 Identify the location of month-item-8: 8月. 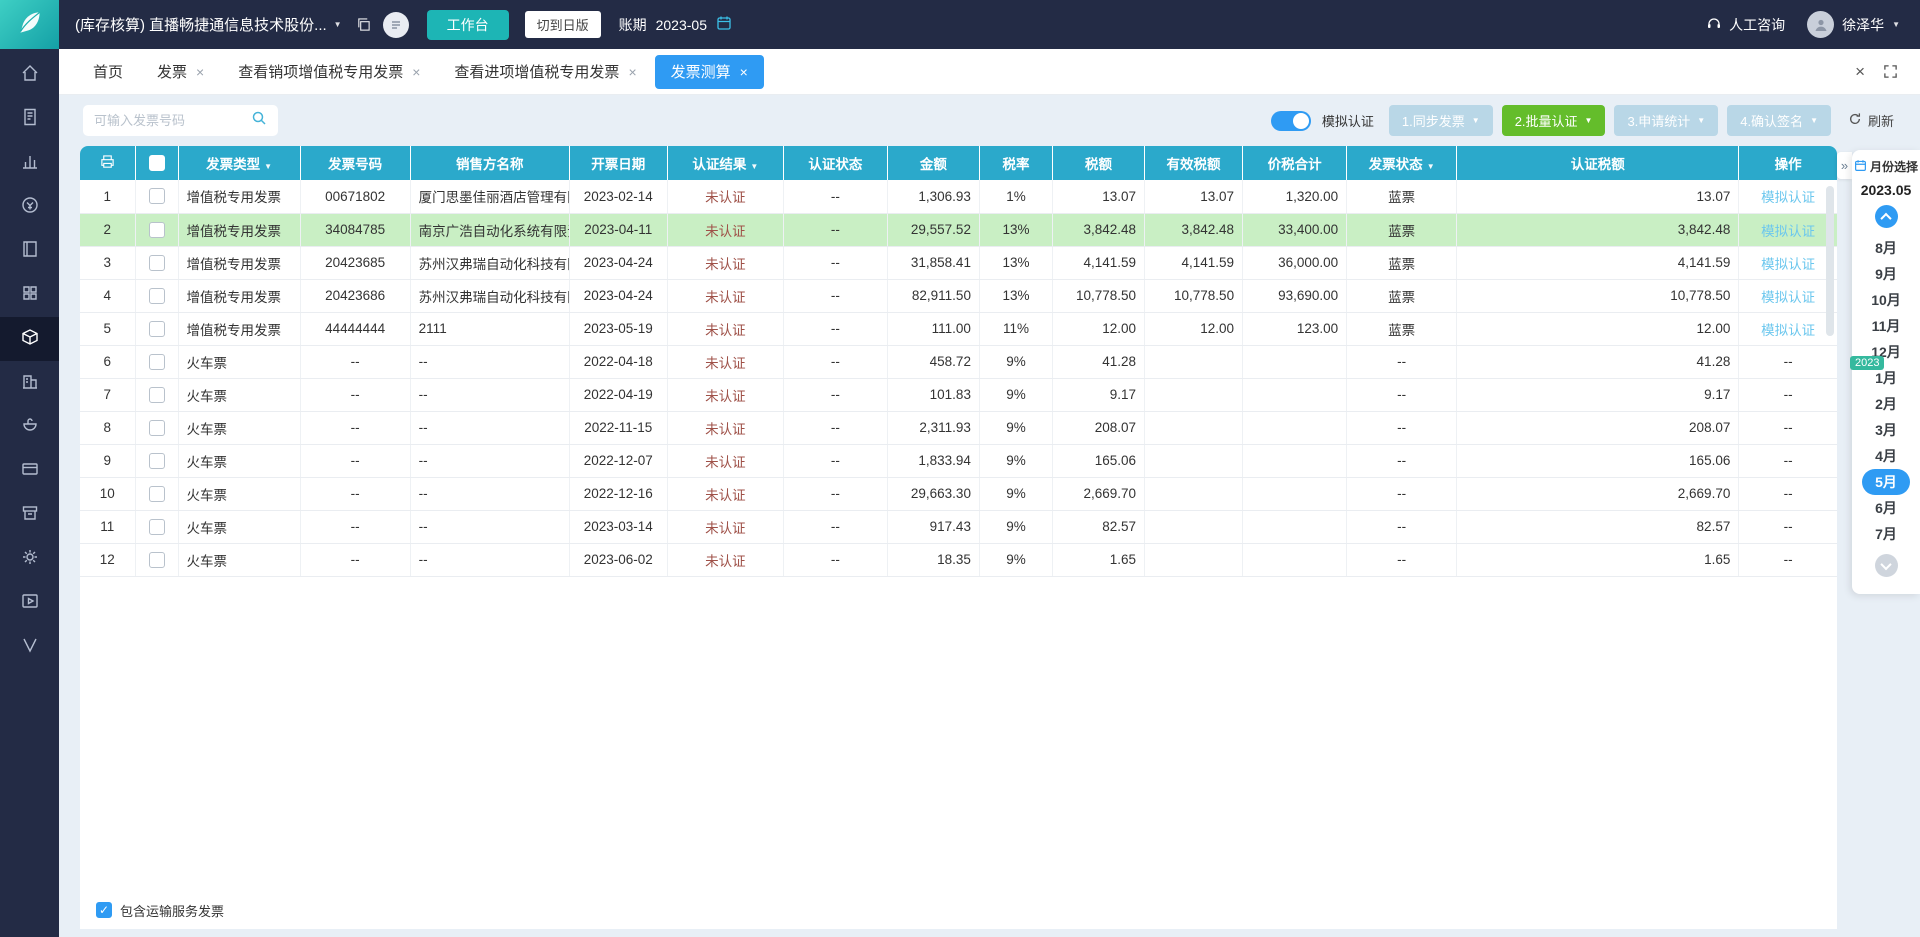
(1886, 248).